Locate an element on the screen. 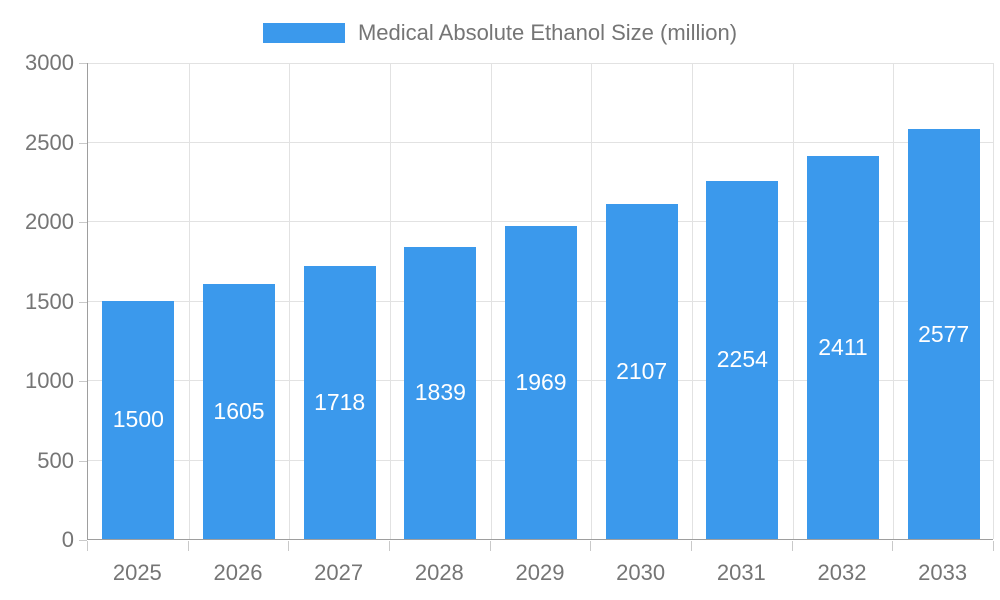  y-axis-tick-label: 2000 is located at coordinates (49, 221).